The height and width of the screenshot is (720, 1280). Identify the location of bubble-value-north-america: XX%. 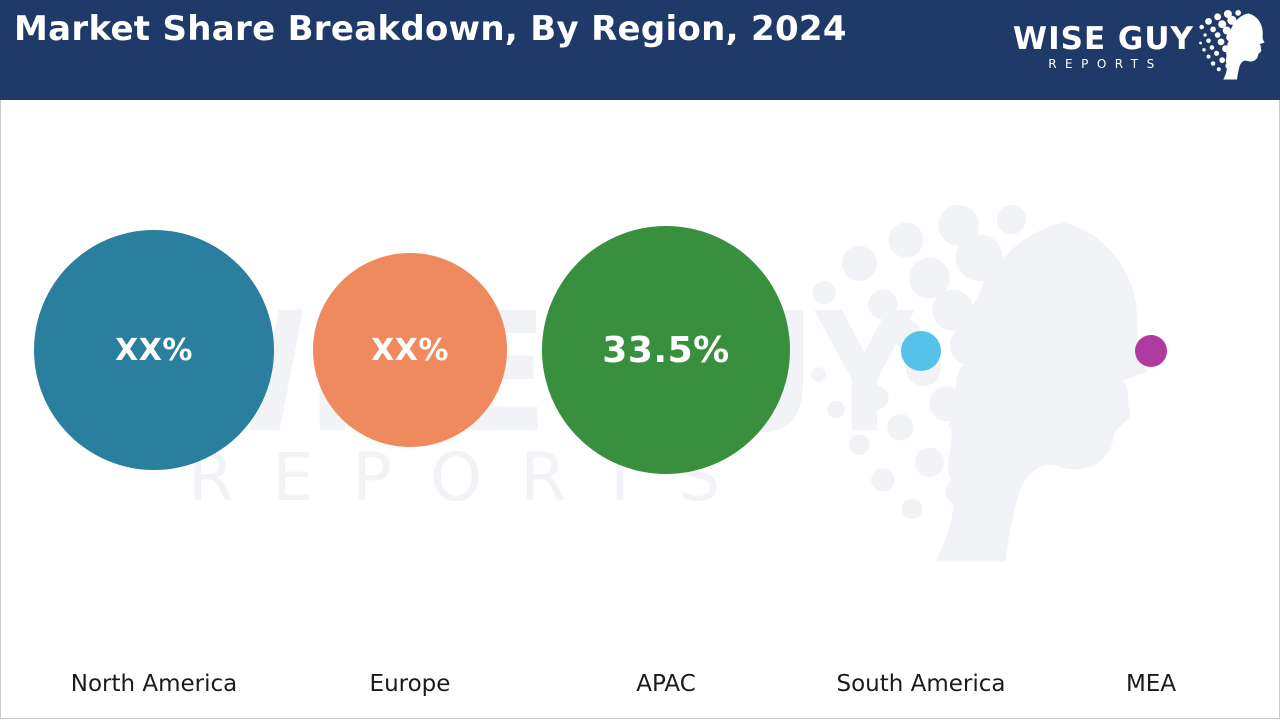
(154, 350).